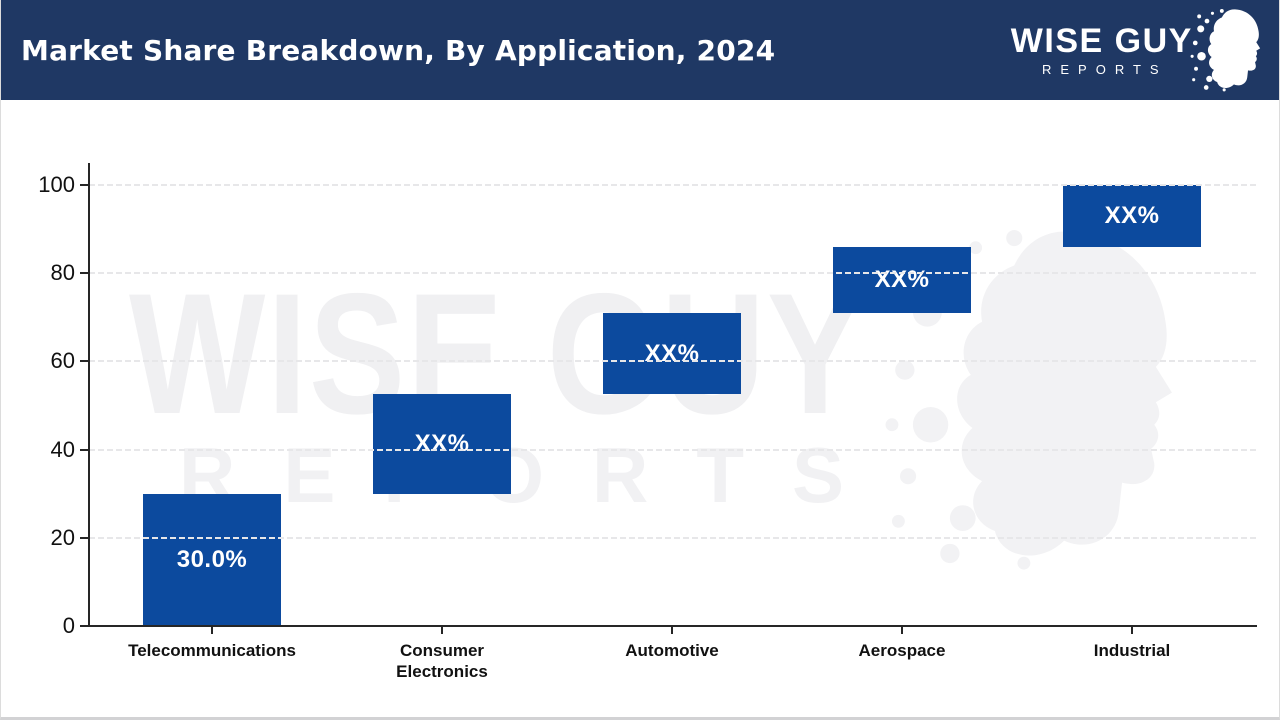 This screenshot has width=1280, height=720. What do you see at coordinates (672, 650) in the screenshot?
I see `x-tick-label-automotive: Automotive` at bounding box center [672, 650].